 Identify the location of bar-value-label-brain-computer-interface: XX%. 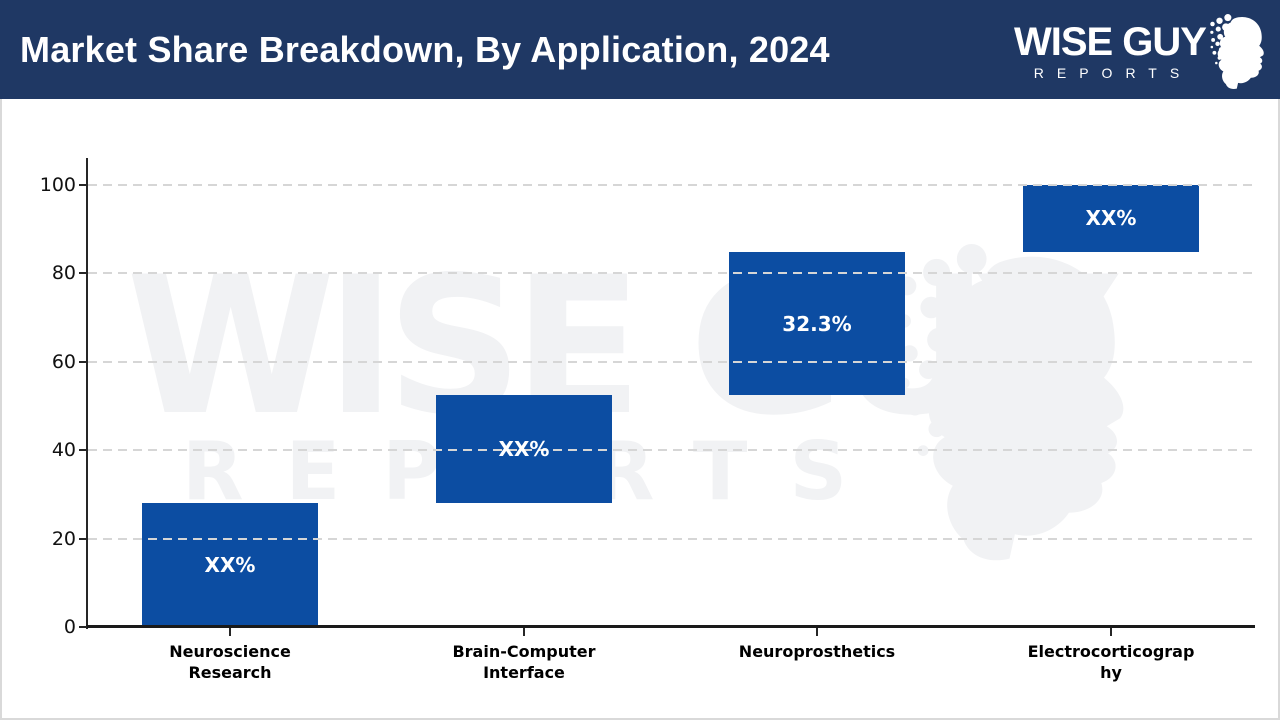
(524, 448).